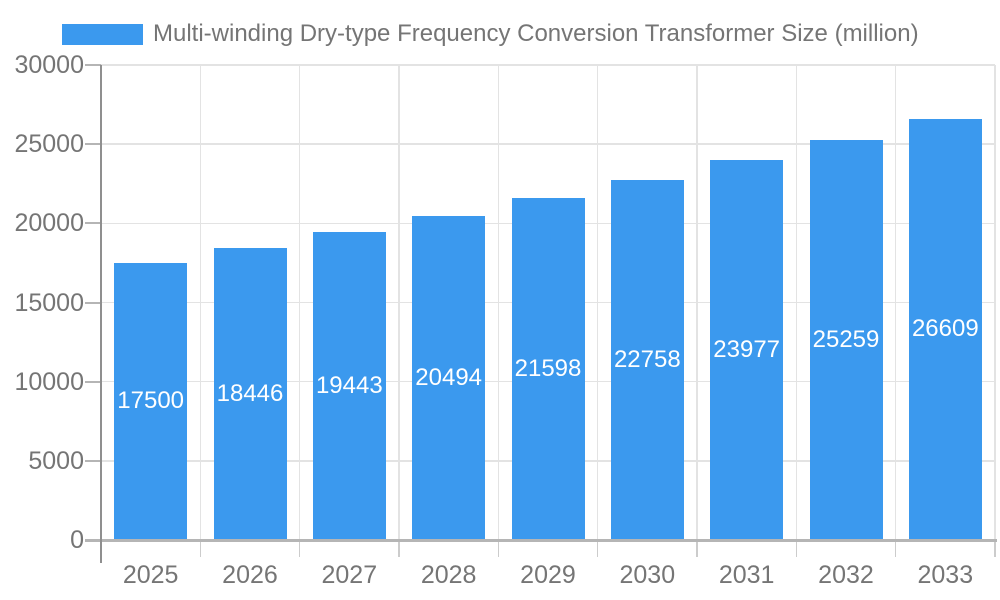 The image size is (1000, 600). I want to click on bar-value-label: 23977, so click(747, 350).